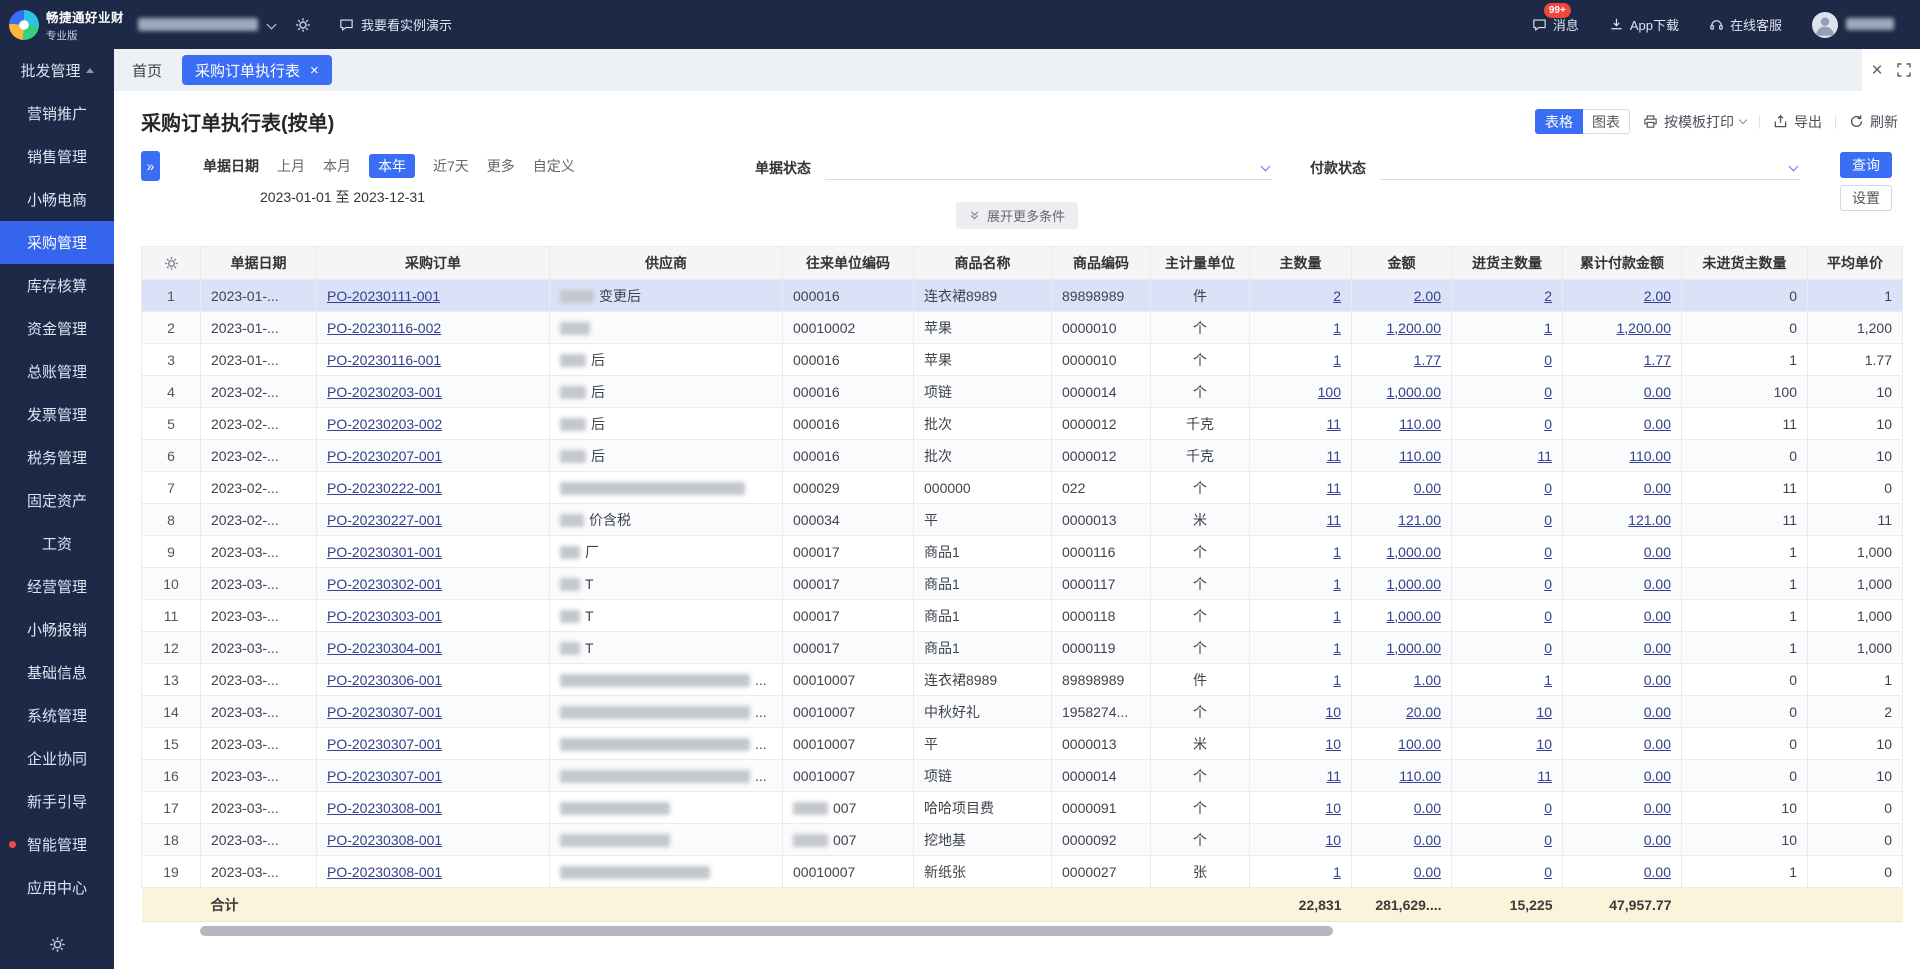 The height and width of the screenshot is (969, 1920). Describe the element at coordinates (257, 70) in the screenshot. I see `tab-1: 采购订单执行表 ×` at that location.